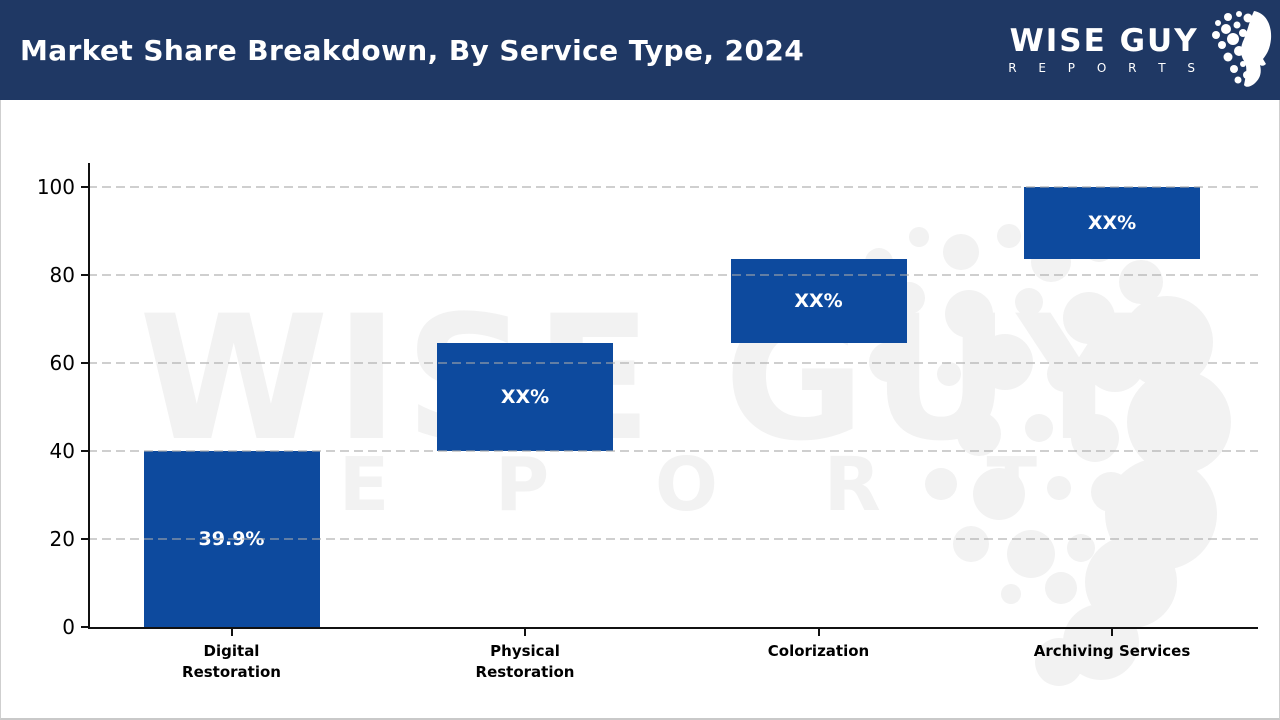 This screenshot has height=720, width=1280. I want to click on x-axis-line, so click(673, 628).